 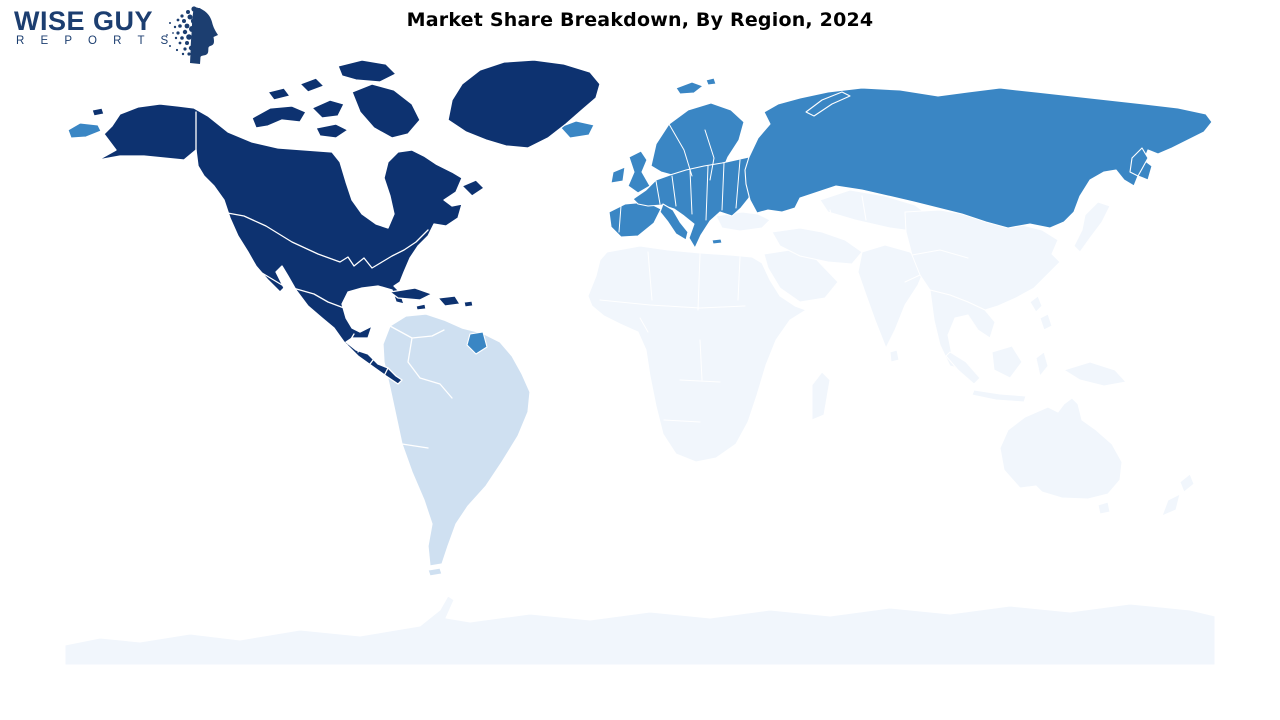 What do you see at coordinates (1104, 508) in the screenshot?
I see `landmass-tasmania` at bounding box center [1104, 508].